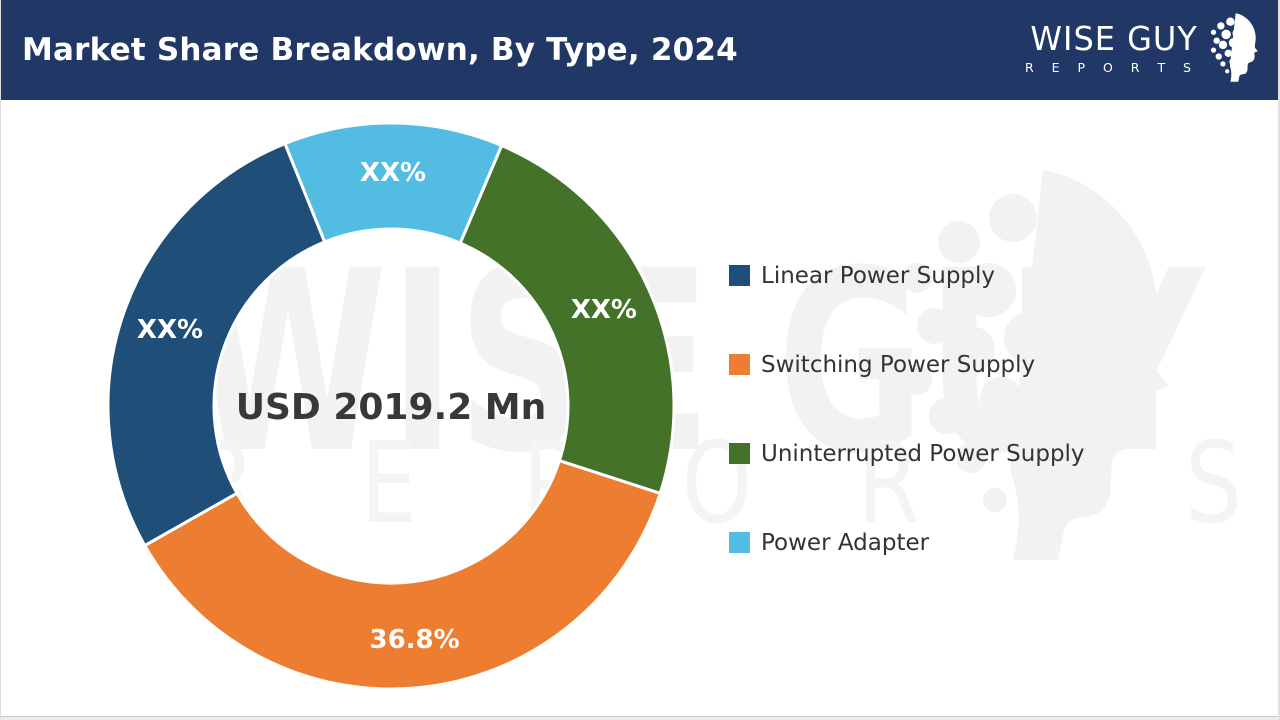  I want to click on legend-item-uninterrupted: Uninterrupted Power Supply, so click(907, 453).